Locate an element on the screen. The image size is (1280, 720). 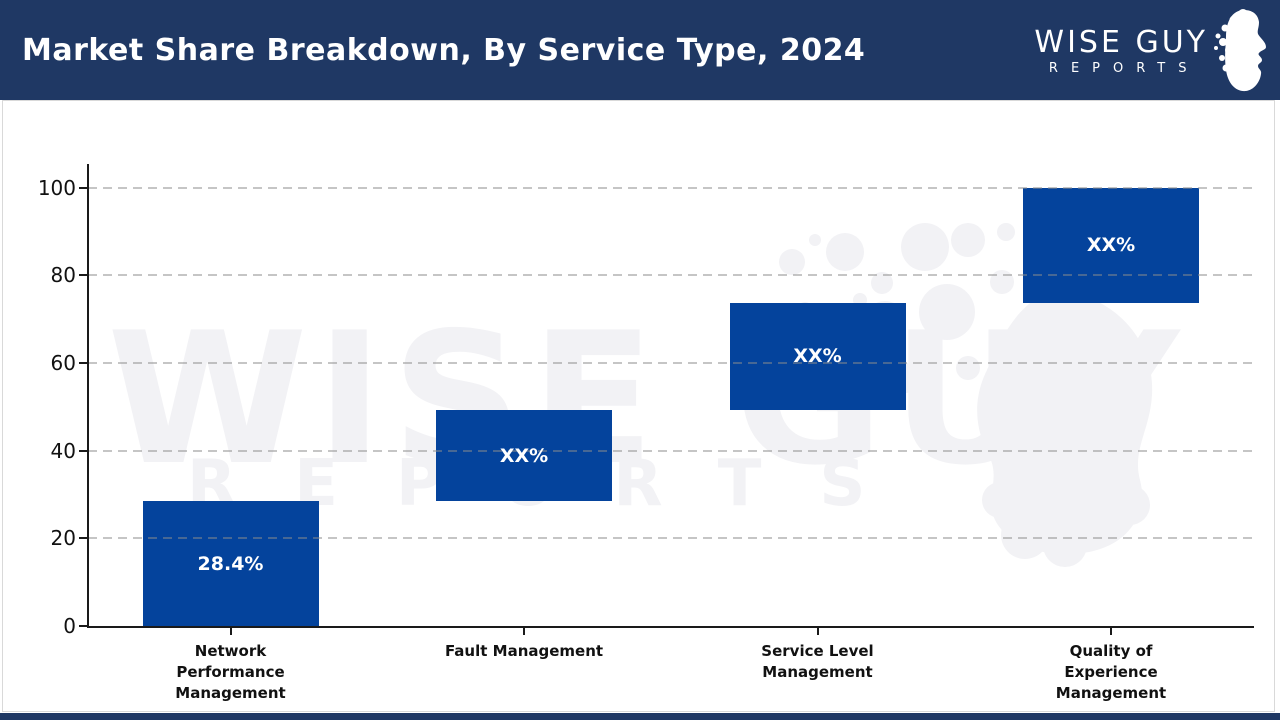
logo-text: WISE GUY REPORTS is located at coordinates (1121, 50).